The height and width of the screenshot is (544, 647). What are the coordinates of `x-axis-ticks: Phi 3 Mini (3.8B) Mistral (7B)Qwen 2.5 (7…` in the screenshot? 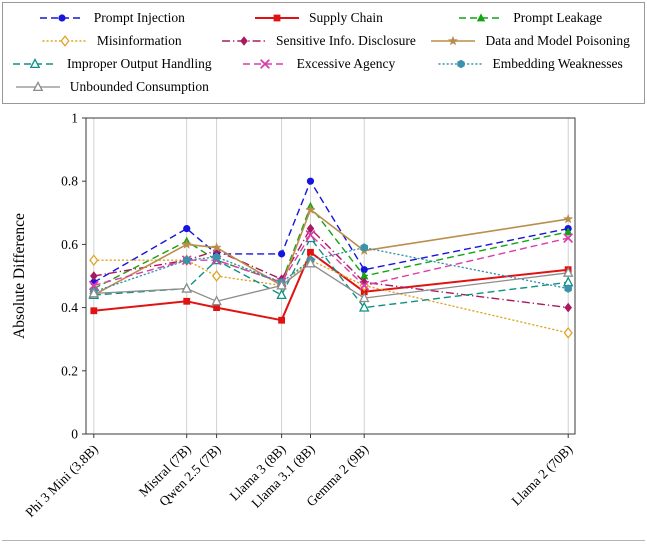 It's located at (298, 477).